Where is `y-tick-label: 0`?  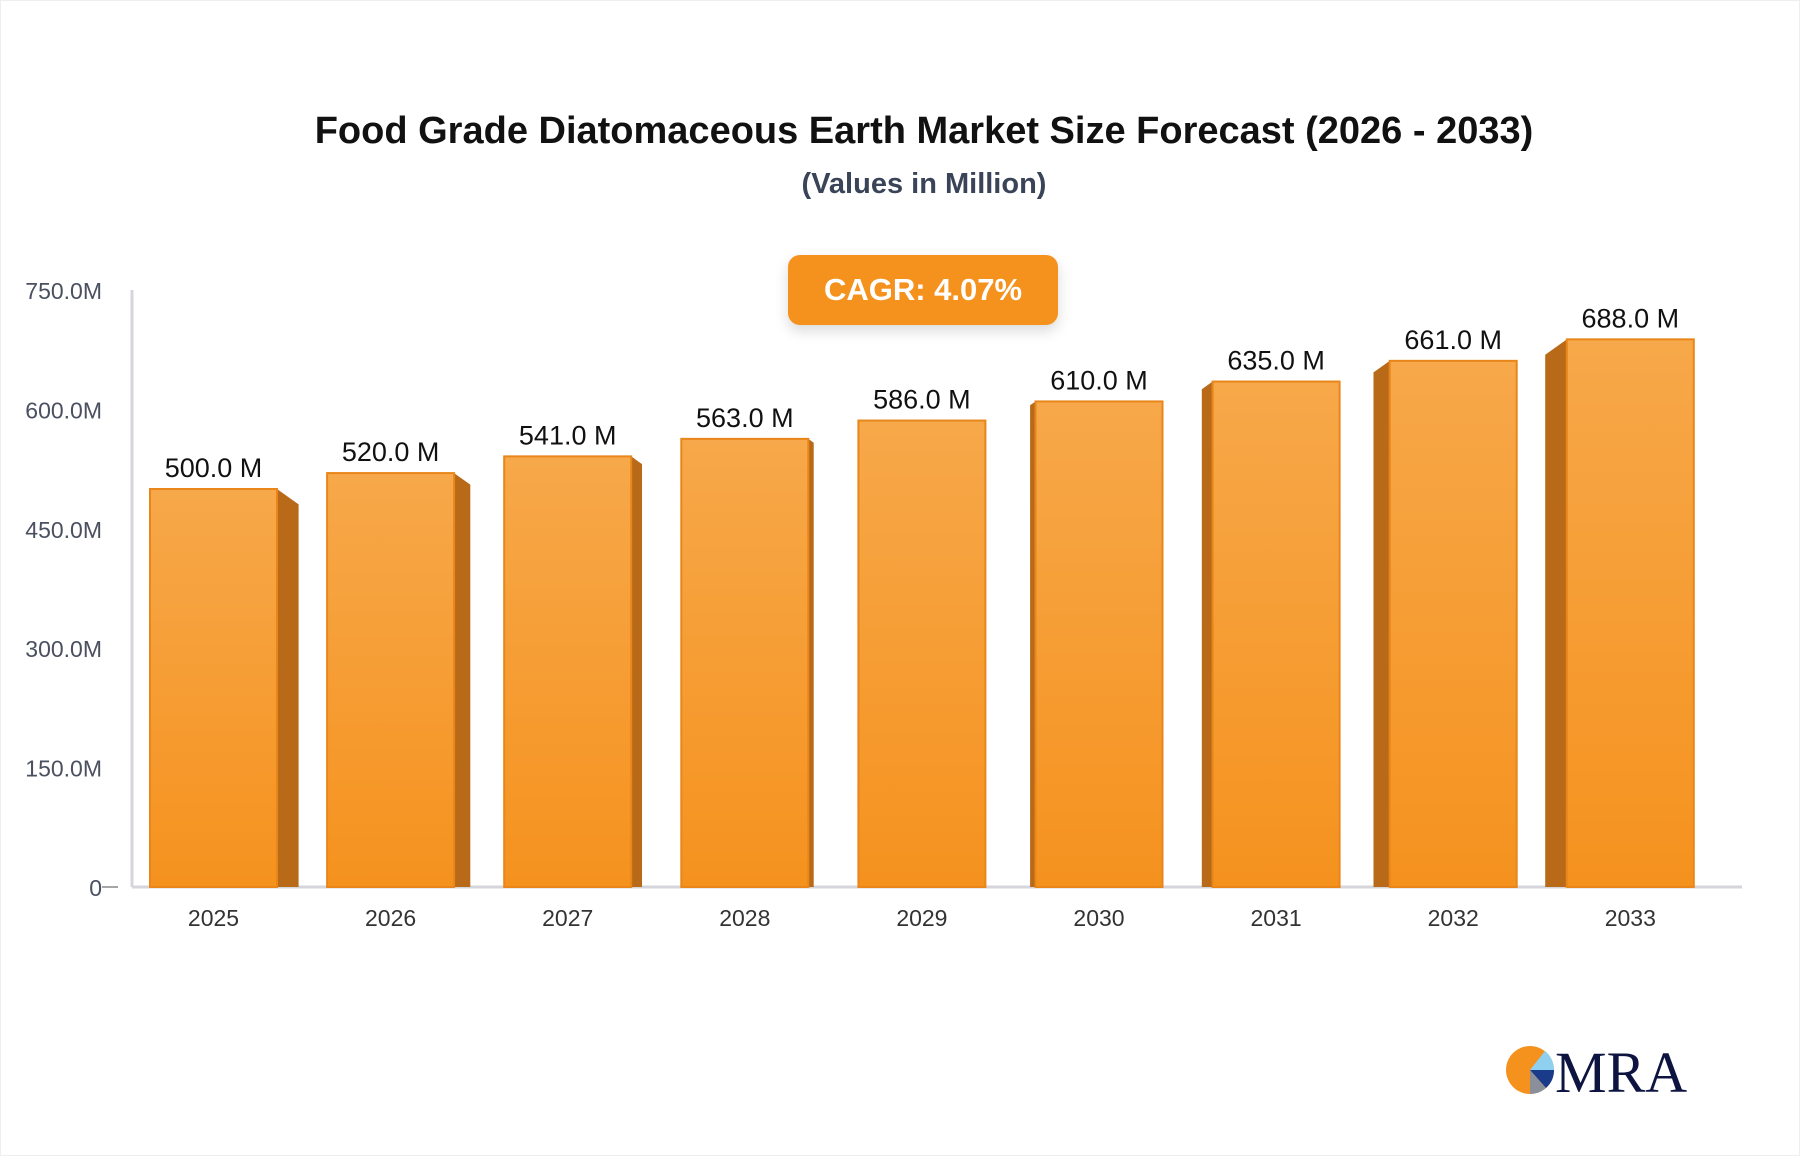
y-tick-label: 0 is located at coordinates (95, 888).